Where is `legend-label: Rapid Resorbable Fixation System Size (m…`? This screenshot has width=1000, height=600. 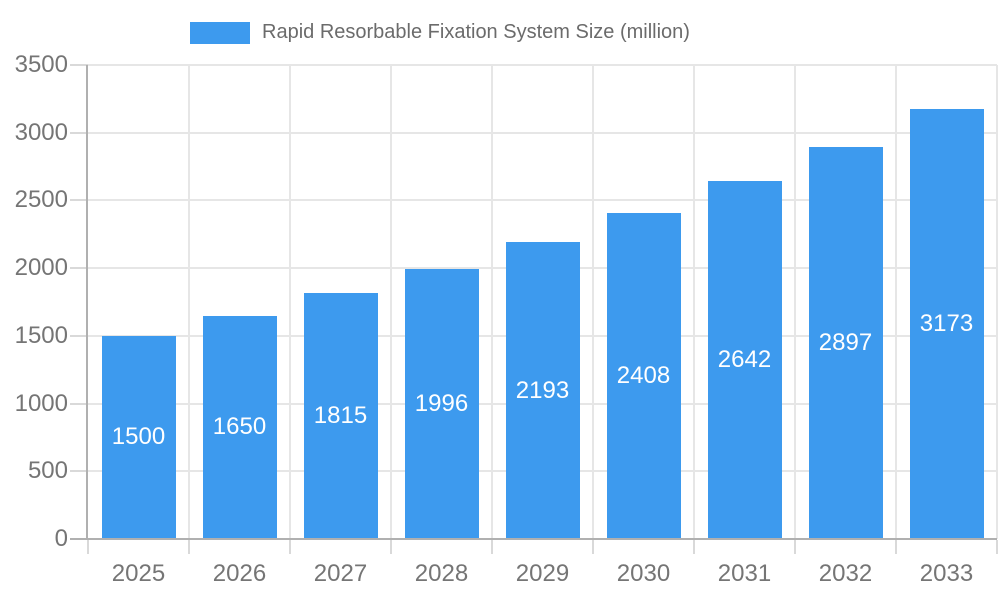
legend-label: Rapid Resorbable Fixation System Size (m… is located at coordinates (476, 32).